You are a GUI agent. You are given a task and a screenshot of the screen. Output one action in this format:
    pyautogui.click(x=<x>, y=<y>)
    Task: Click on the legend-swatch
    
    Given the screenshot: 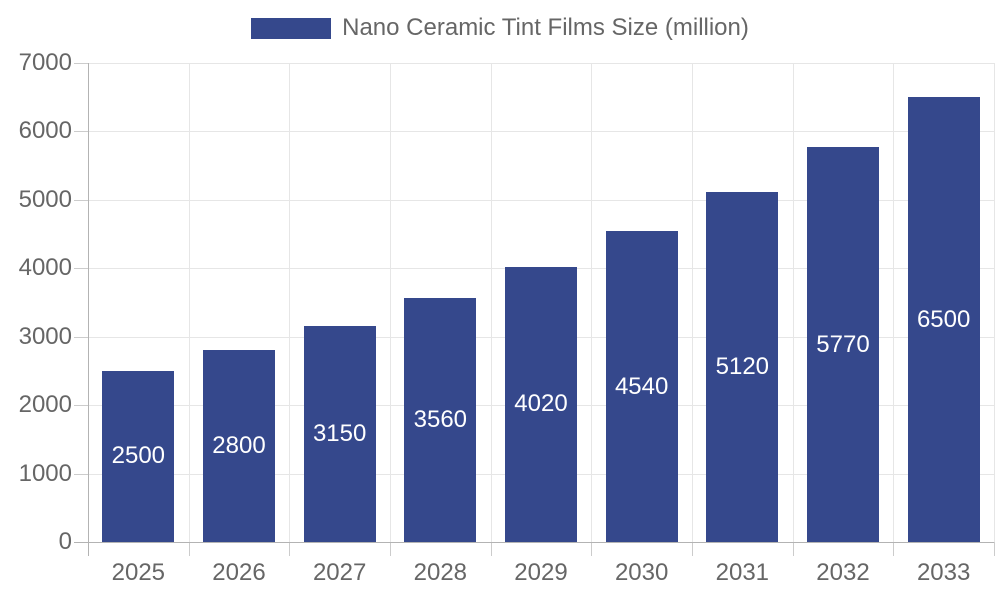 What is the action you would take?
    pyautogui.click(x=291, y=28)
    